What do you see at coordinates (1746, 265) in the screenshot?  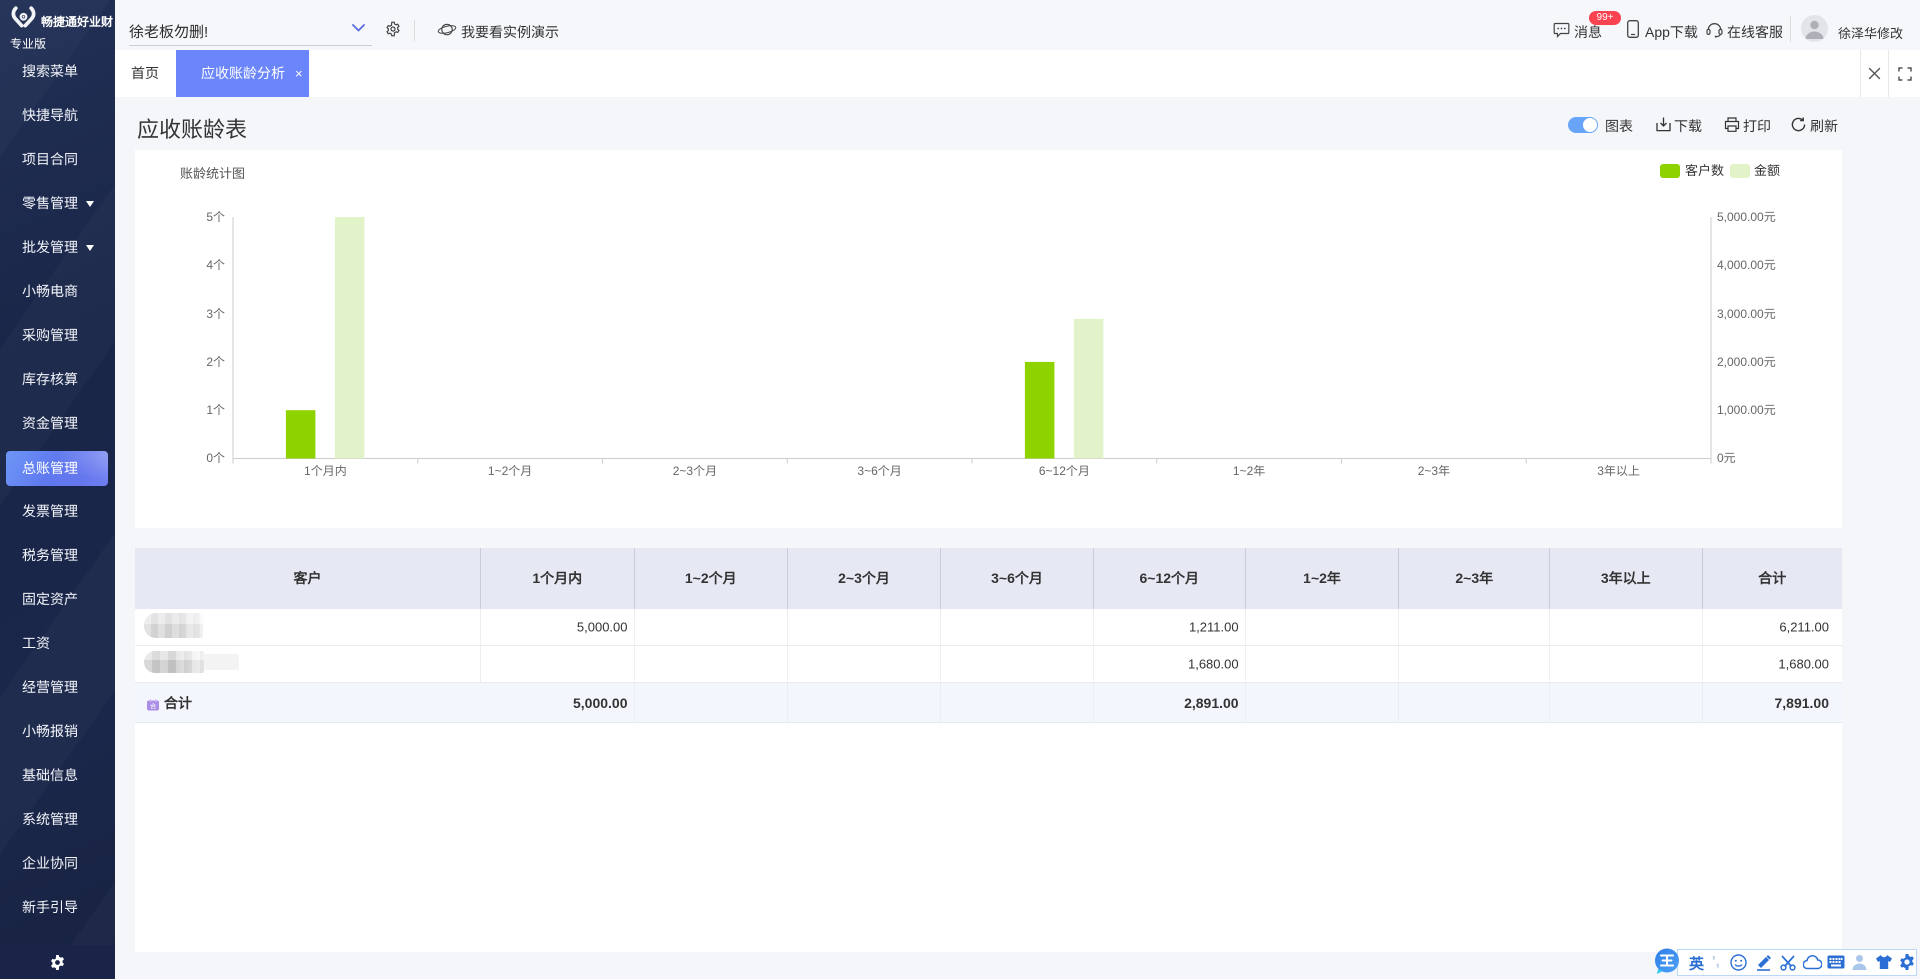 I see `svg-text: 4,000.00元` at bounding box center [1746, 265].